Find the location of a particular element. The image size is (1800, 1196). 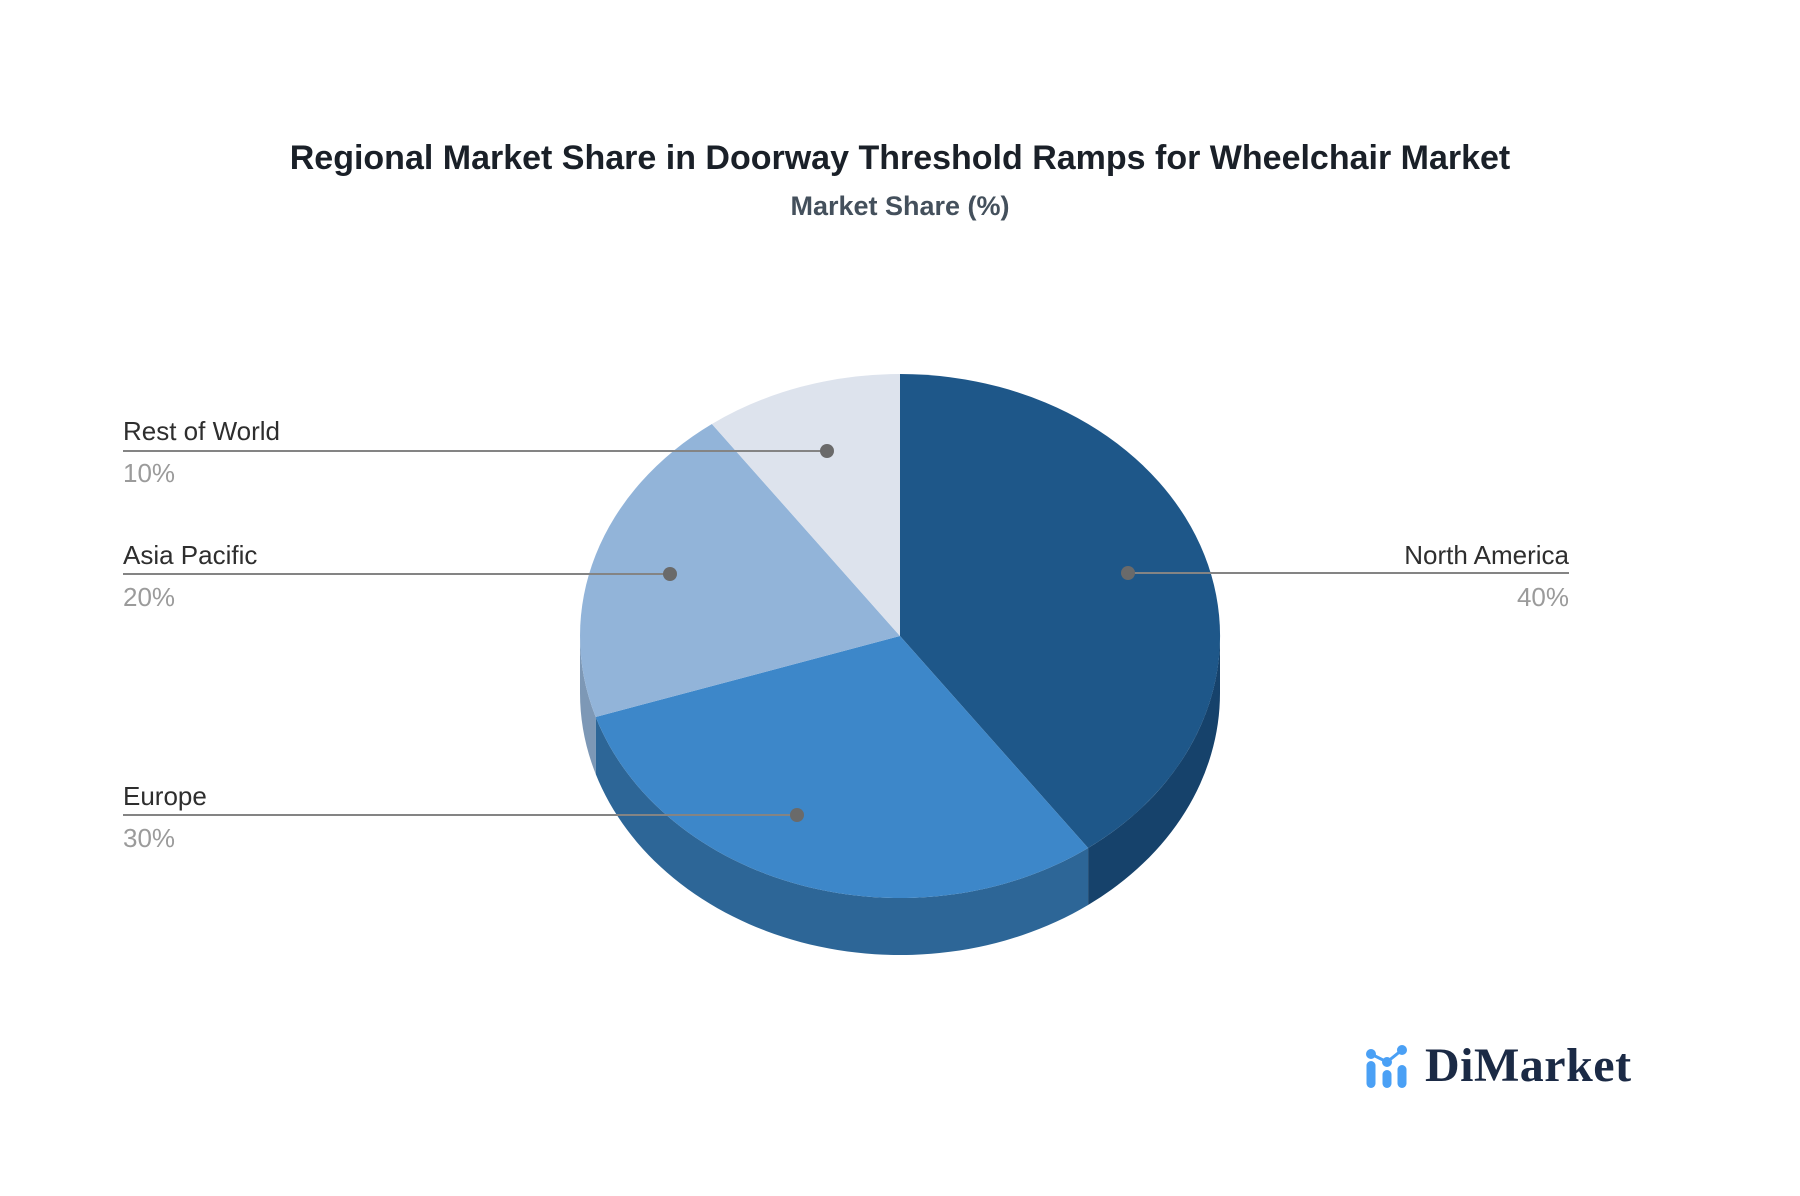

leader-dot-north-america is located at coordinates (1128, 573).